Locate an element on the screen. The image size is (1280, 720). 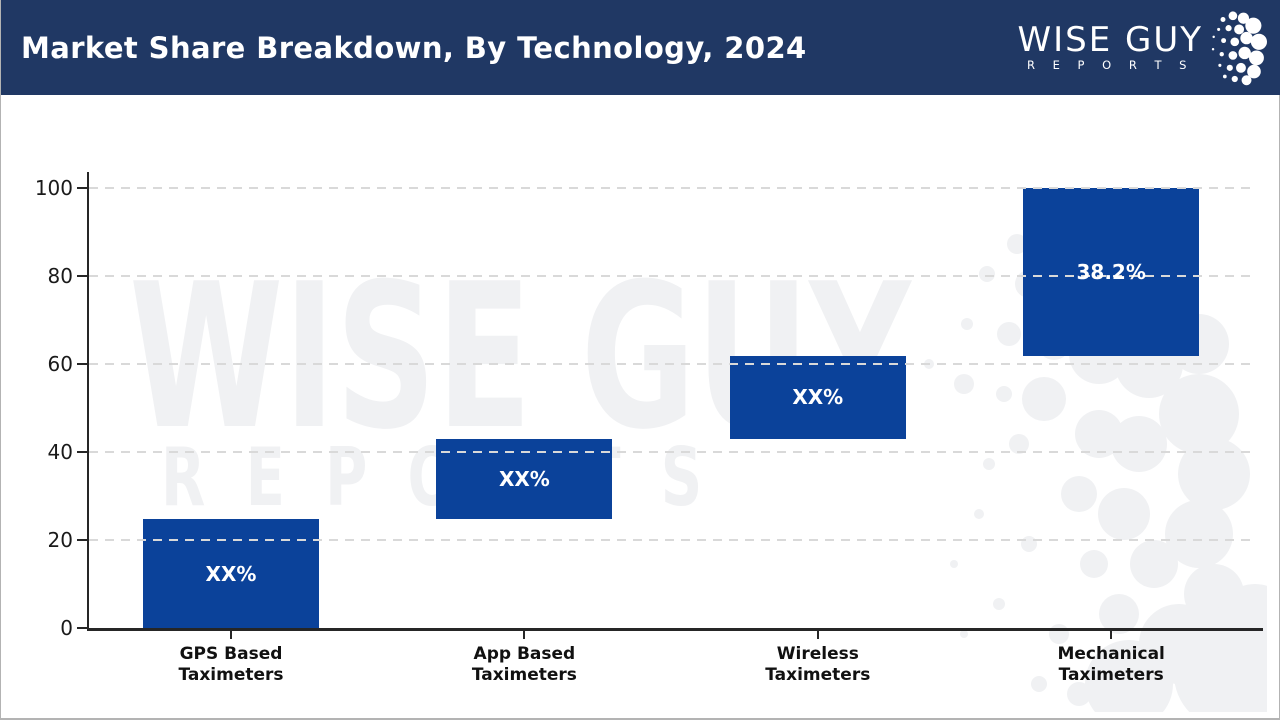
y-tick-label-60: 60 is located at coordinates (60, 364).